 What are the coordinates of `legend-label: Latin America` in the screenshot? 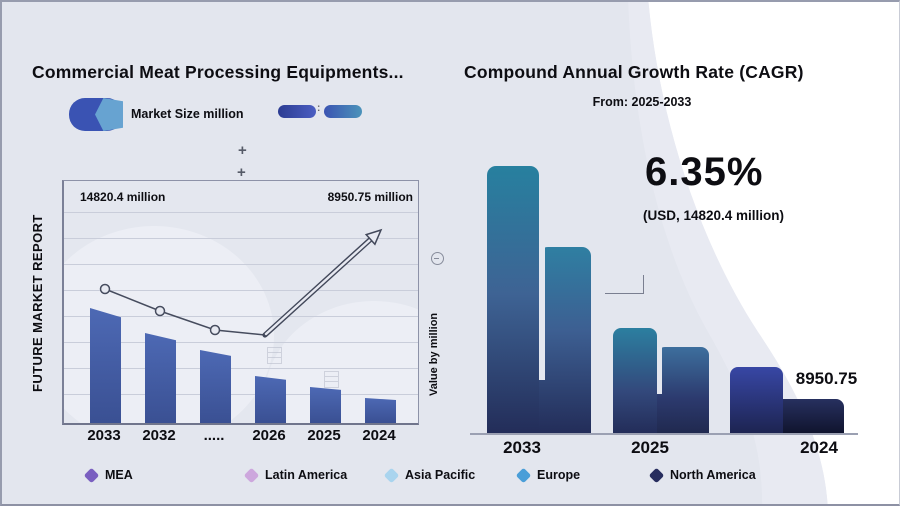 It's located at (306, 475).